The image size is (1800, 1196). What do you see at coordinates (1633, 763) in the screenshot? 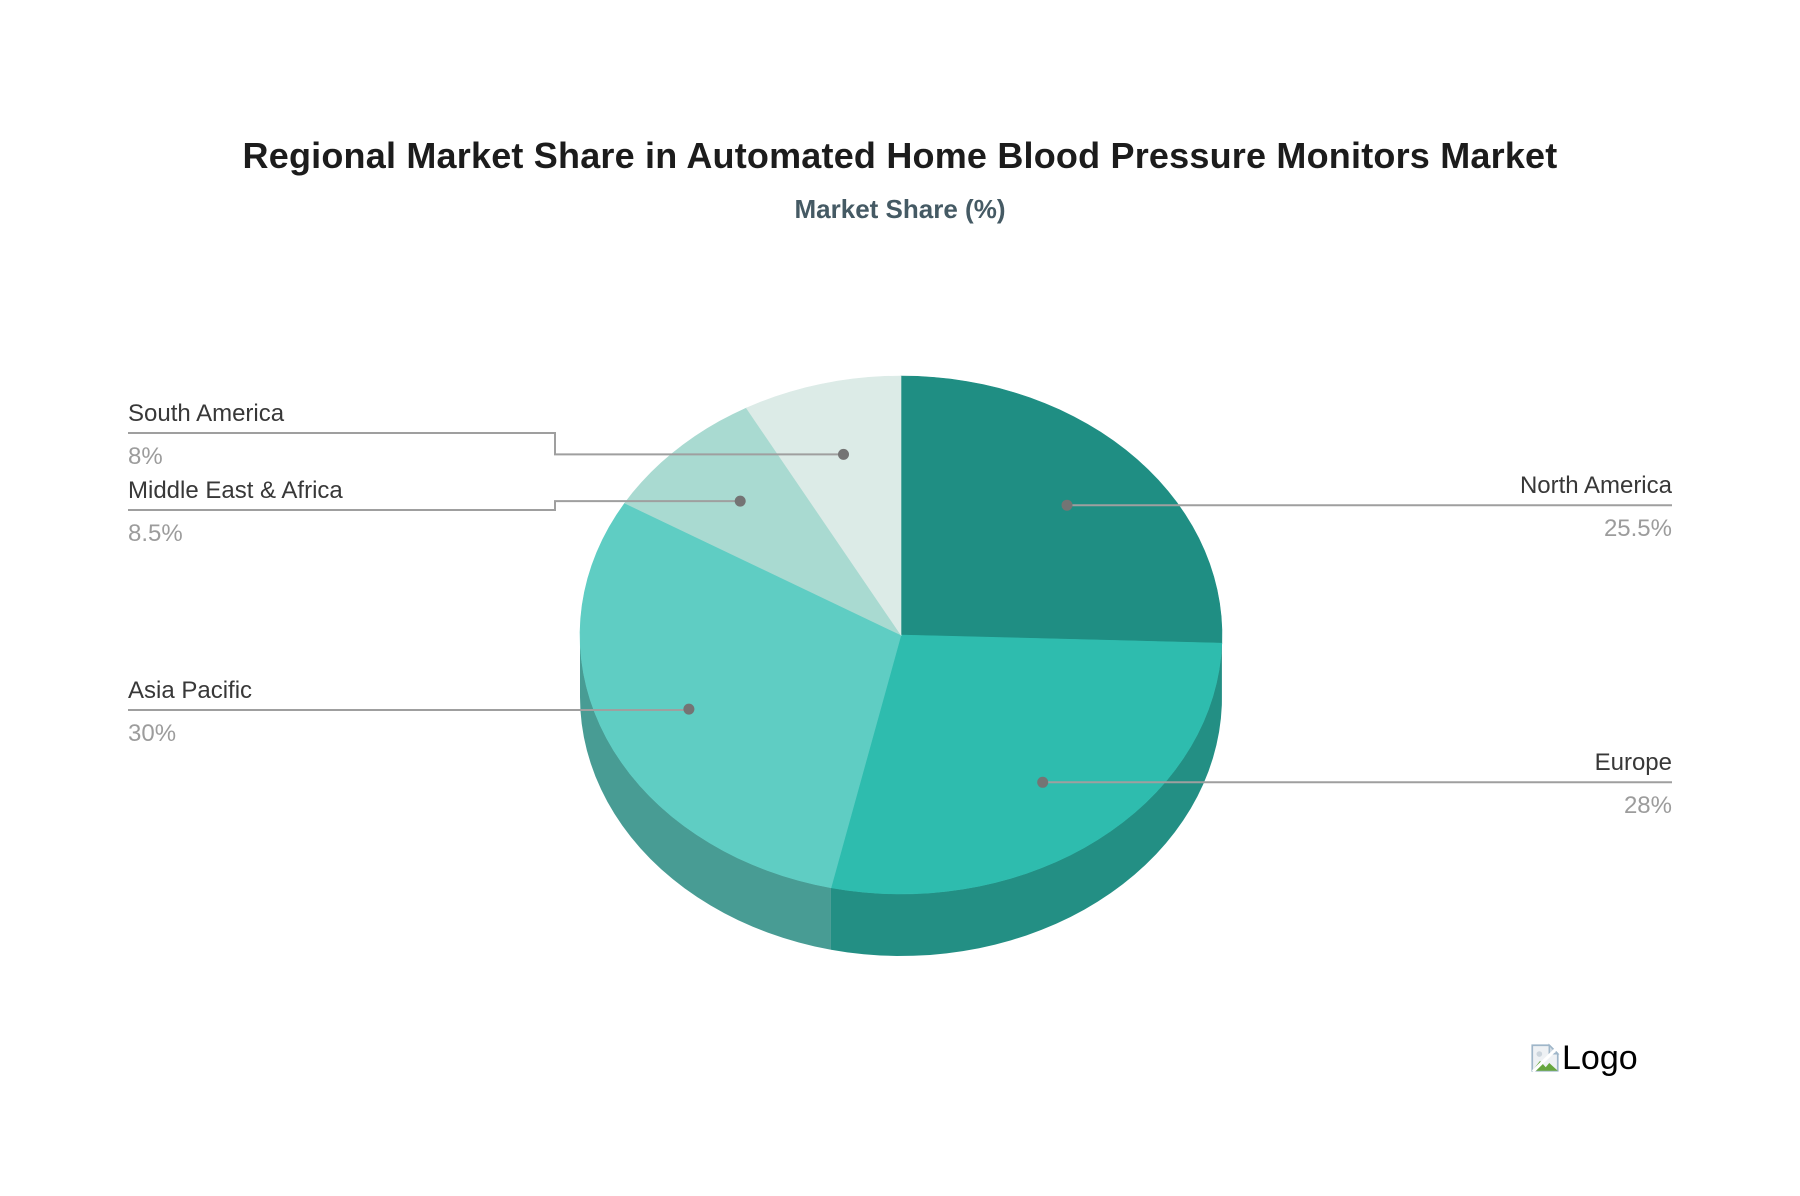
I see `slice-label-europe: Europe` at bounding box center [1633, 763].